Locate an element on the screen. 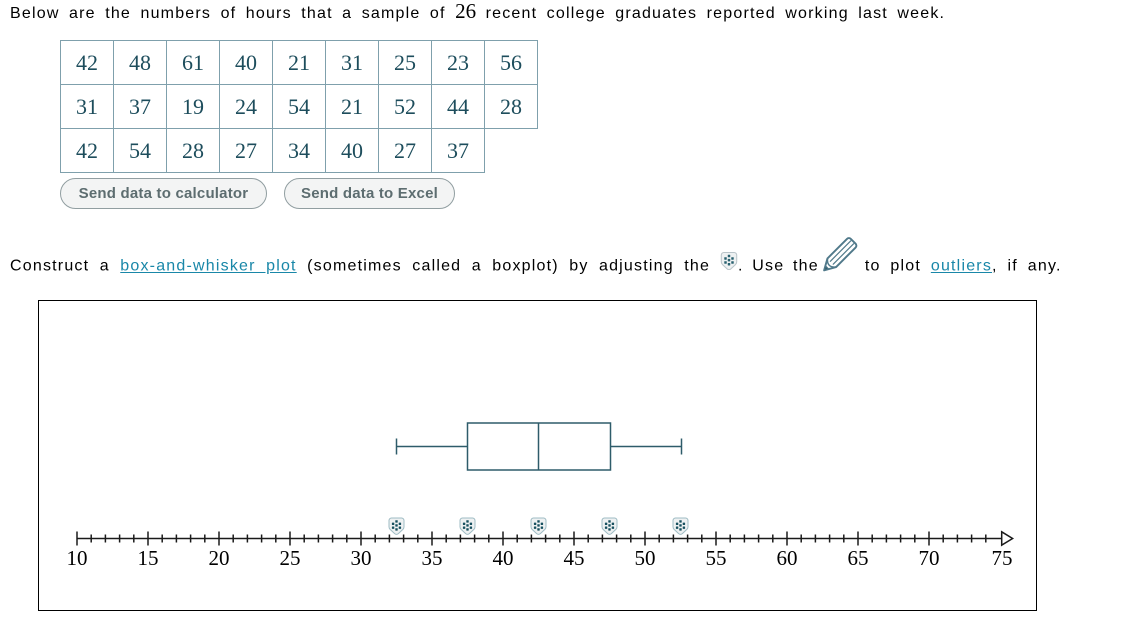  svg-text: 75 is located at coordinates (1002, 558).